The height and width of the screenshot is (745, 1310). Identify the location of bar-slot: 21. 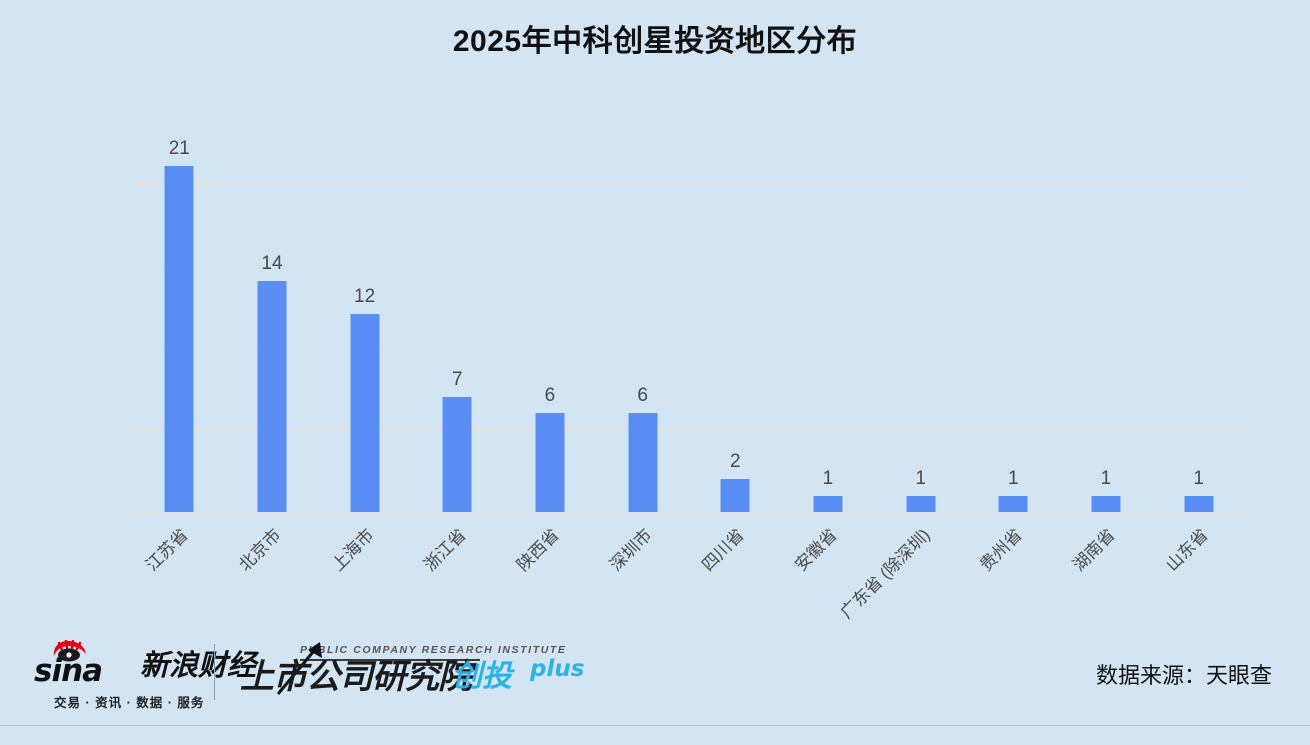
(179, 306).